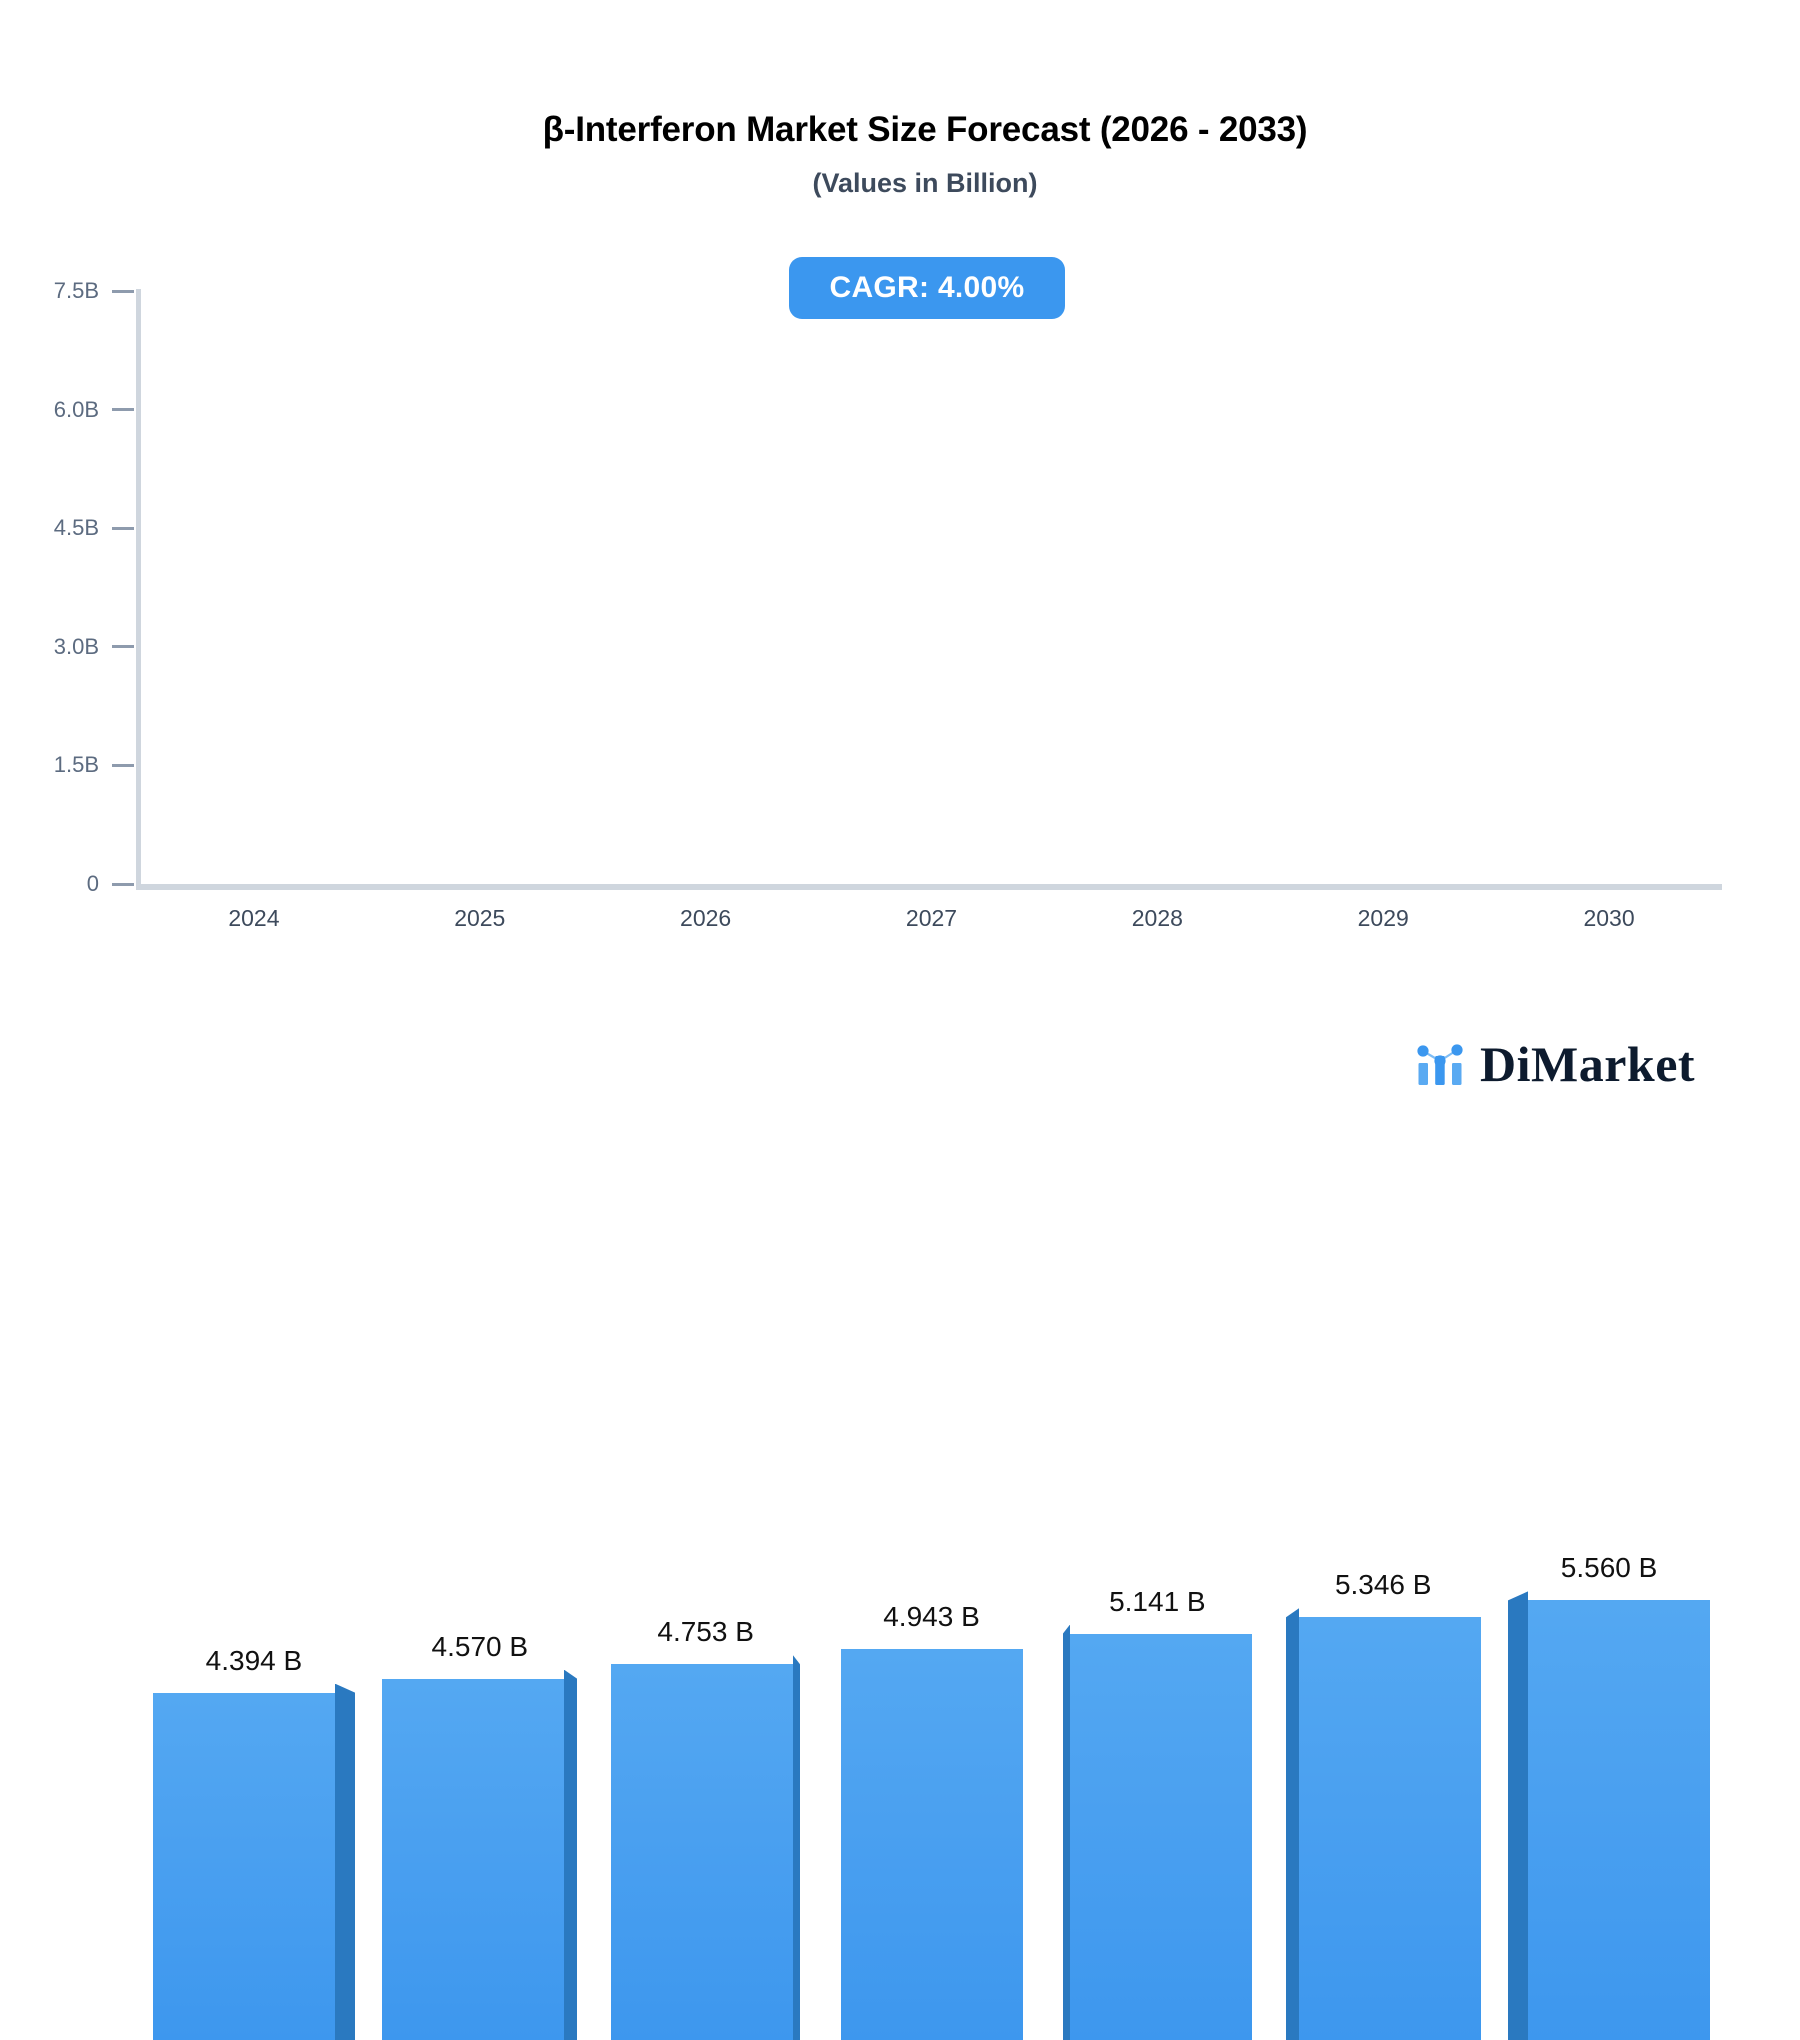 The height and width of the screenshot is (2040, 1800). What do you see at coordinates (480, 1646) in the screenshot?
I see `bar-value-label: 4.570 B` at bounding box center [480, 1646].